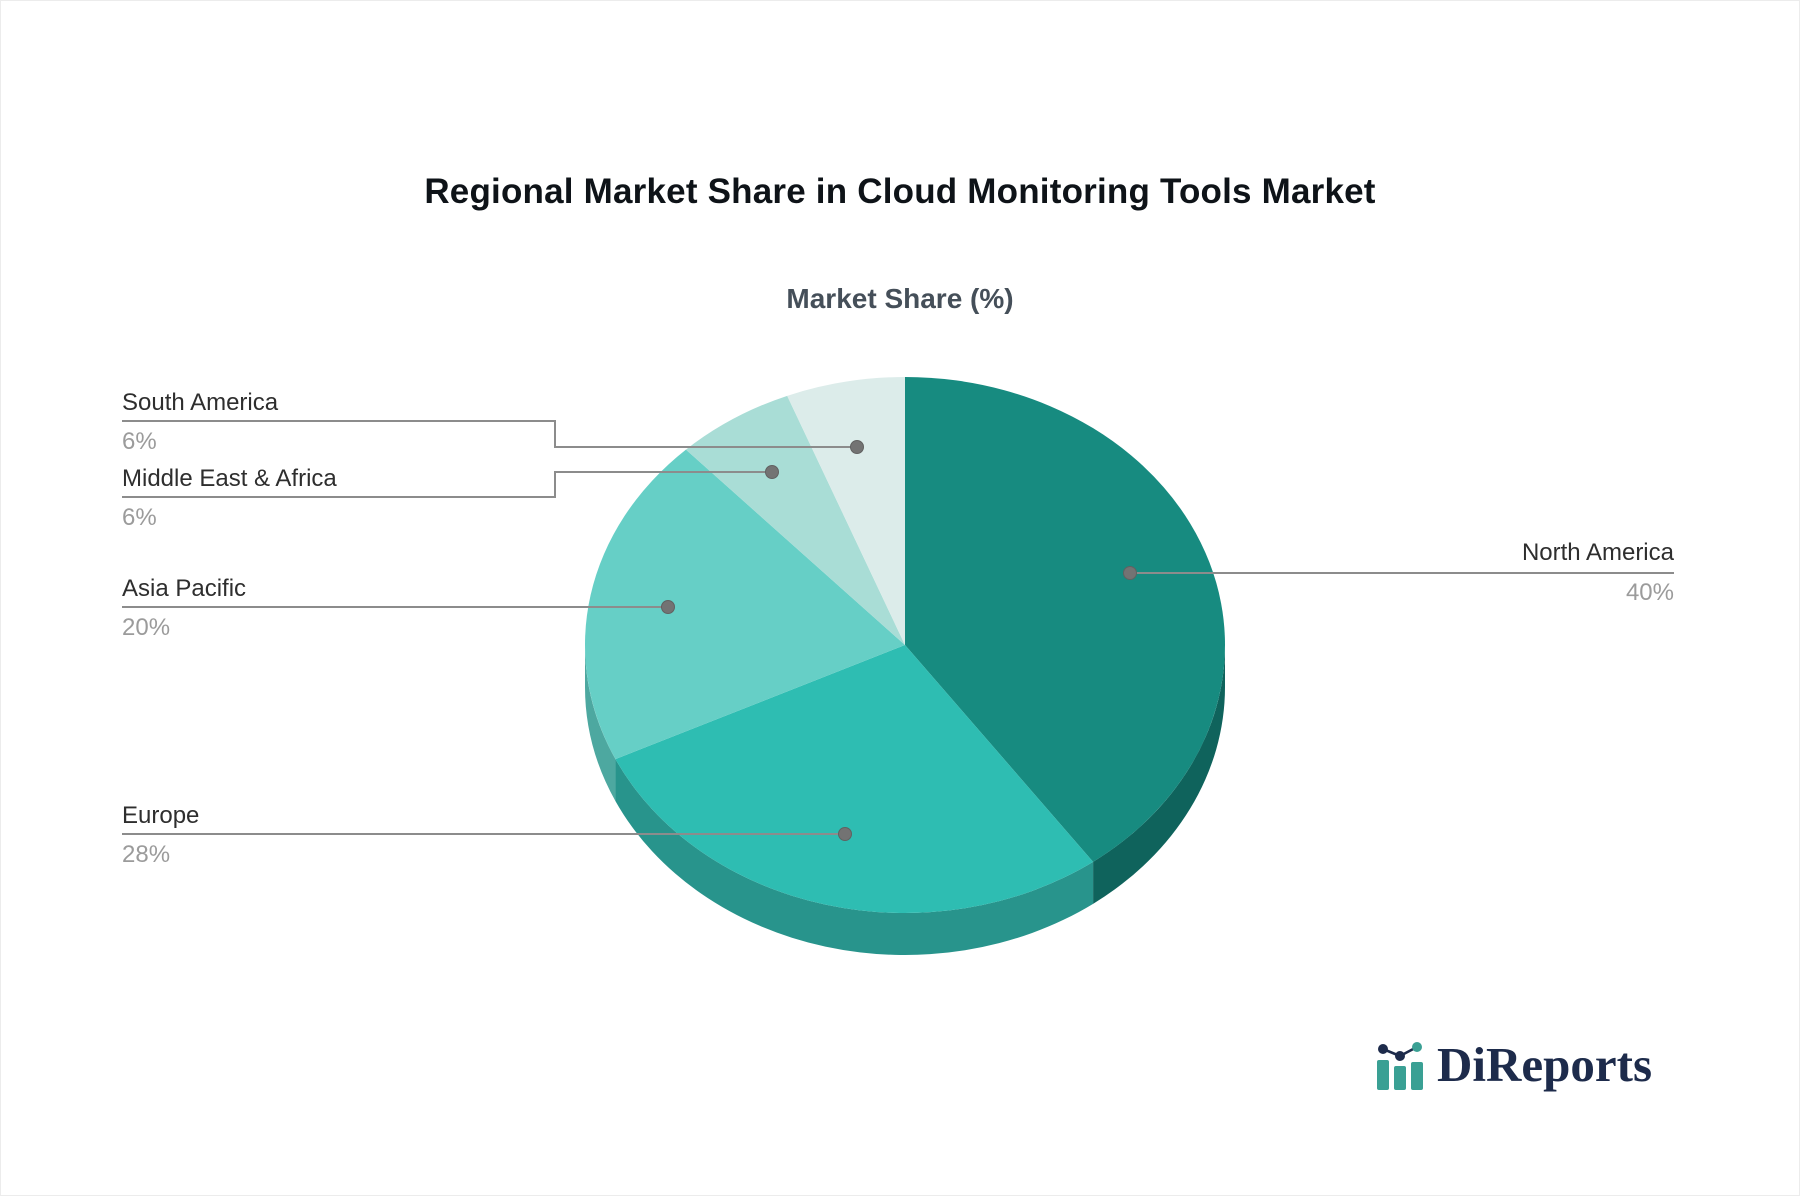 This screenshot has height=1196, width=1800. I want to click on callout-value-south-america: 6%, so click(139, 441).